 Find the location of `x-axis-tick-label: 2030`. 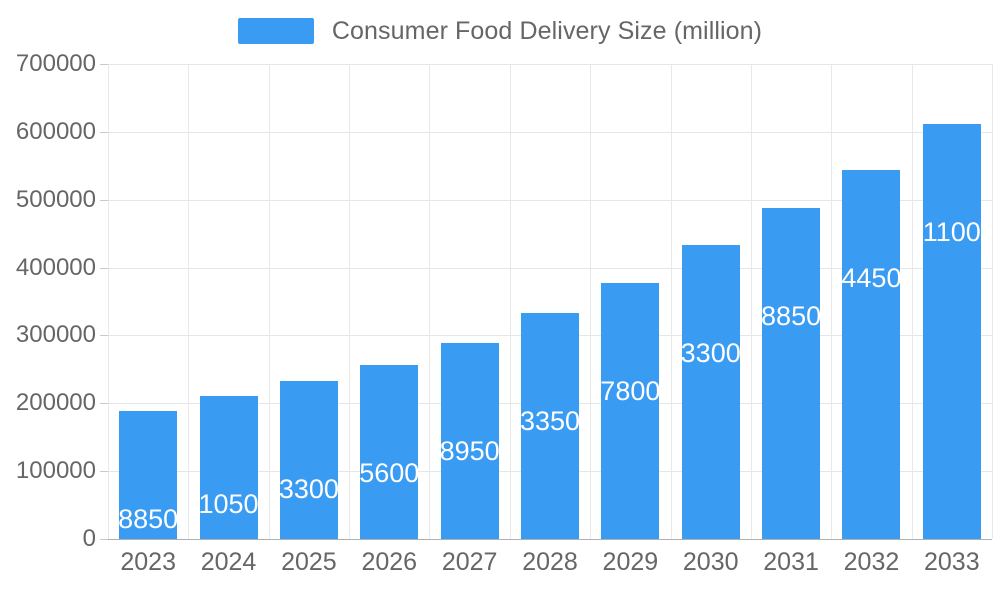

x-axis-tick-label: 2030 is located at coordinates (710, 562).